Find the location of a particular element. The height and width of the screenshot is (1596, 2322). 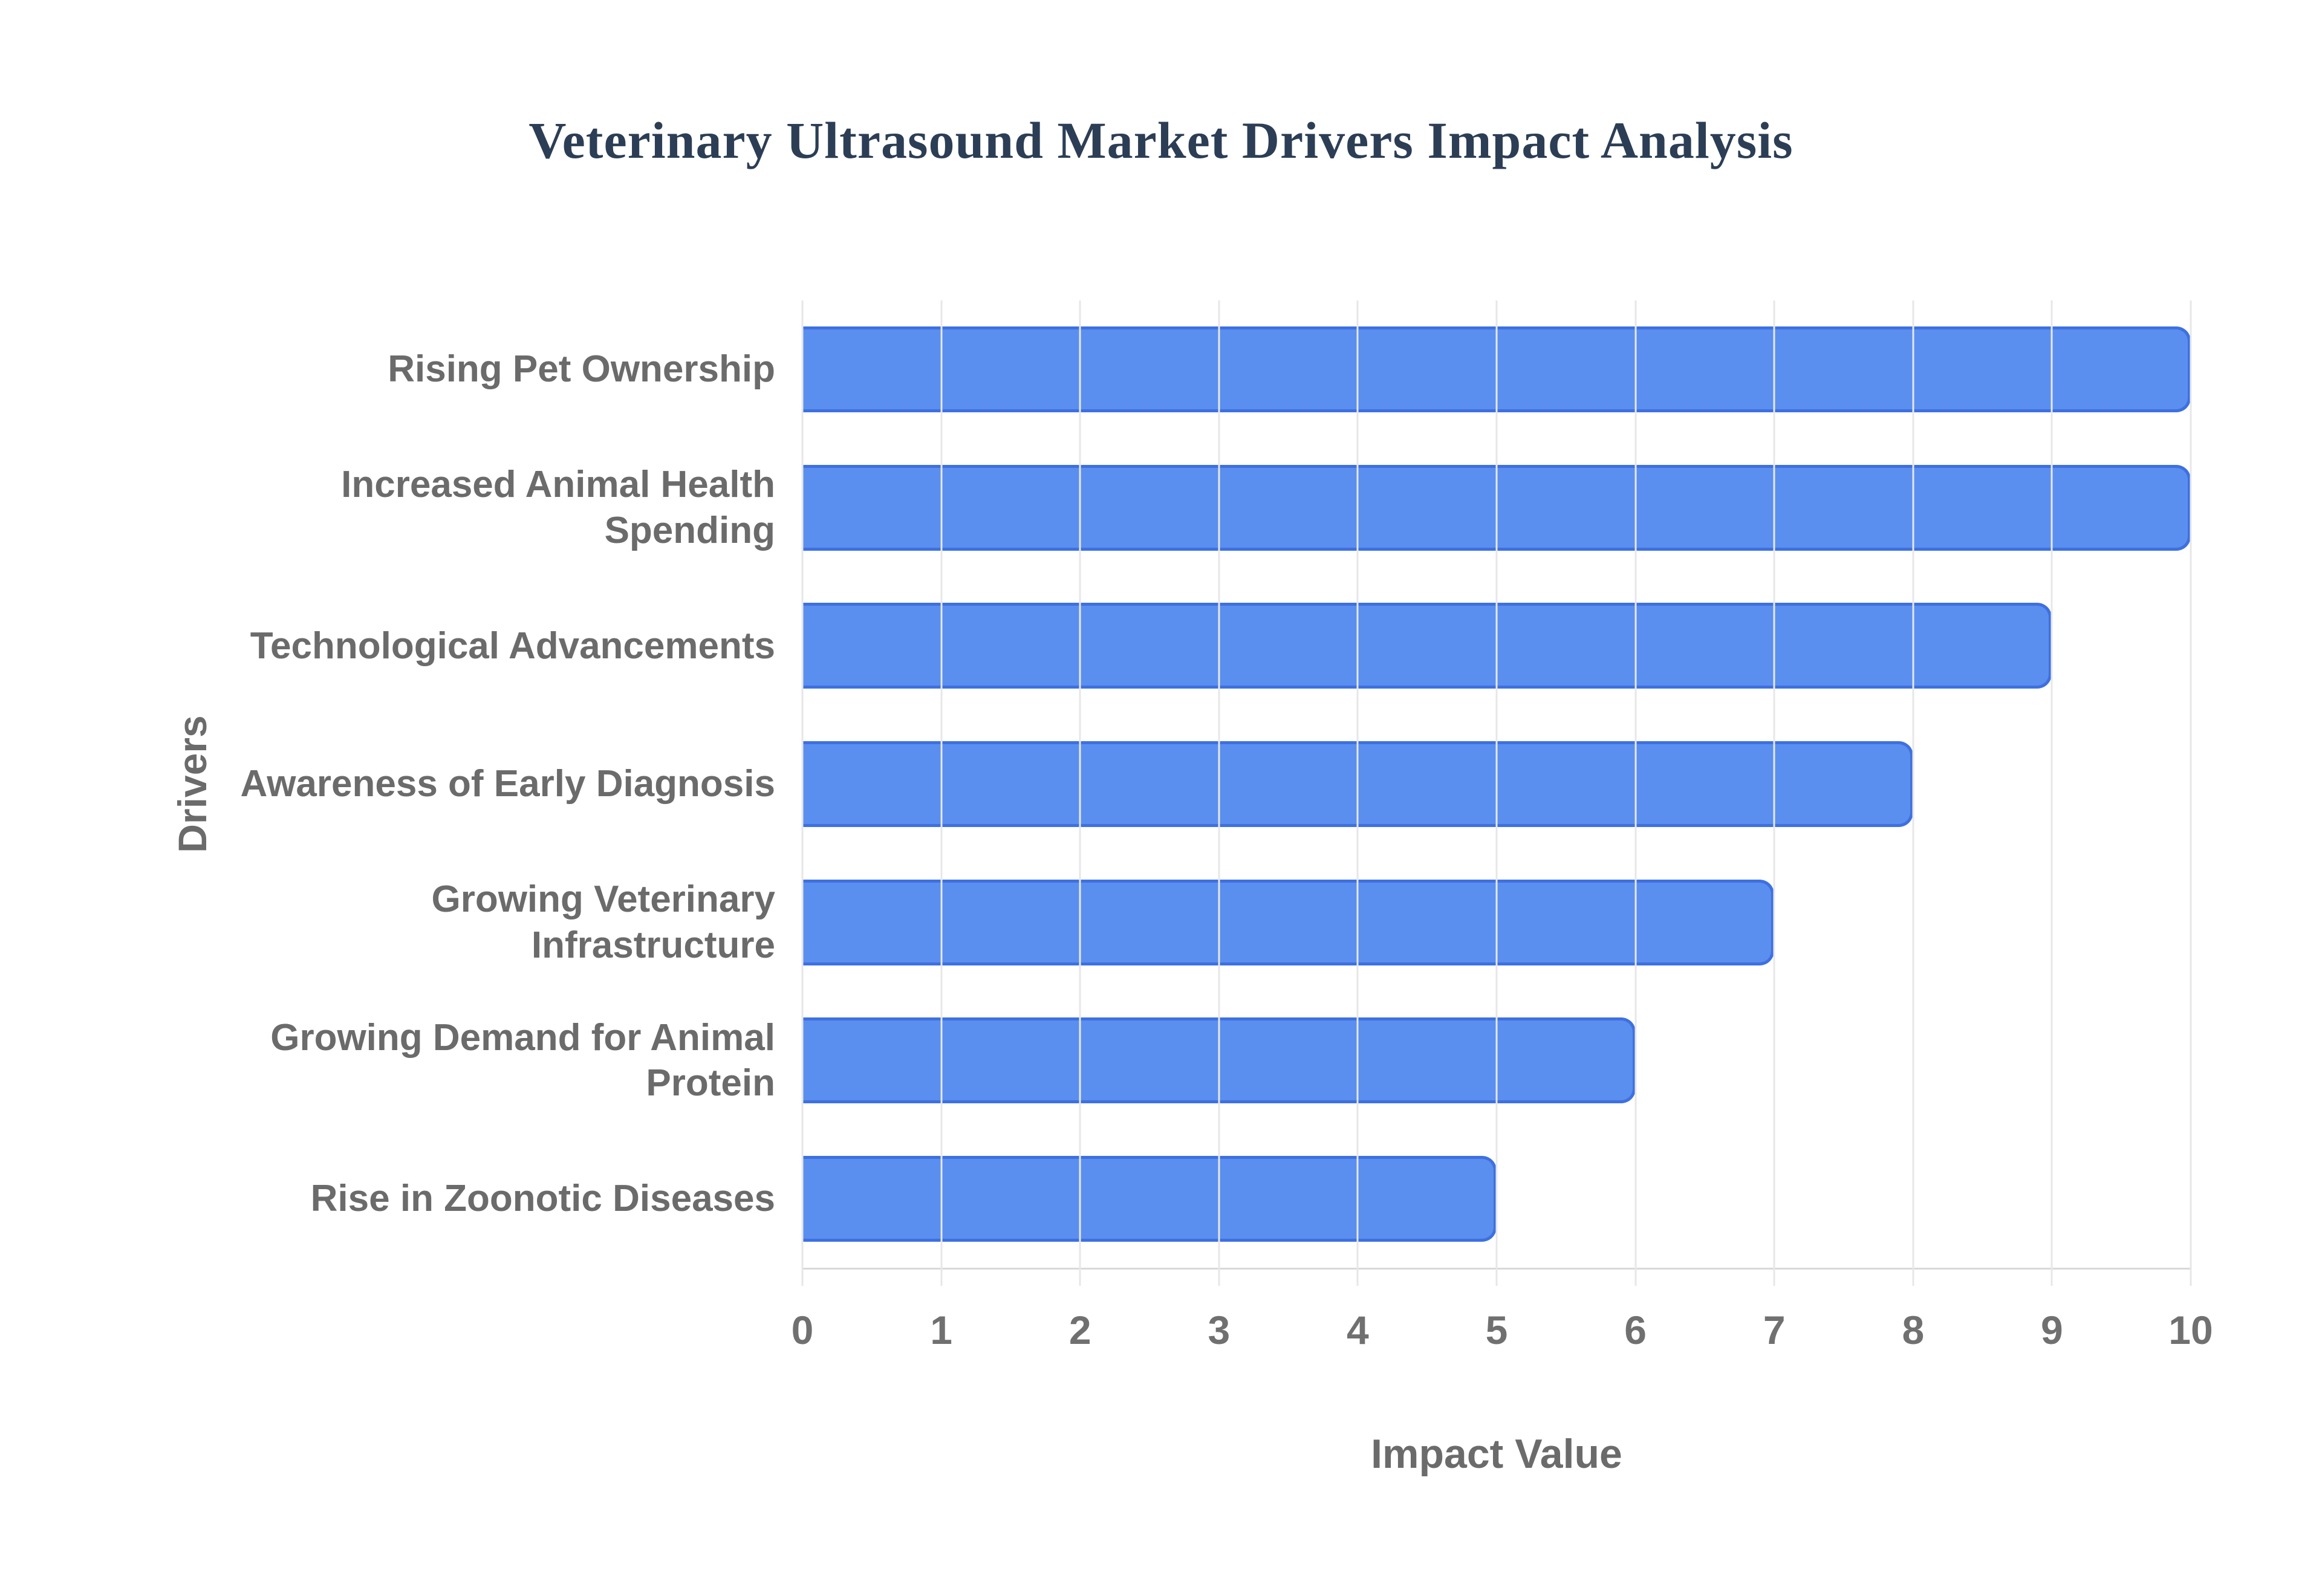

category-label-line: Growing Veterinary is located at coordinates (603, 899).